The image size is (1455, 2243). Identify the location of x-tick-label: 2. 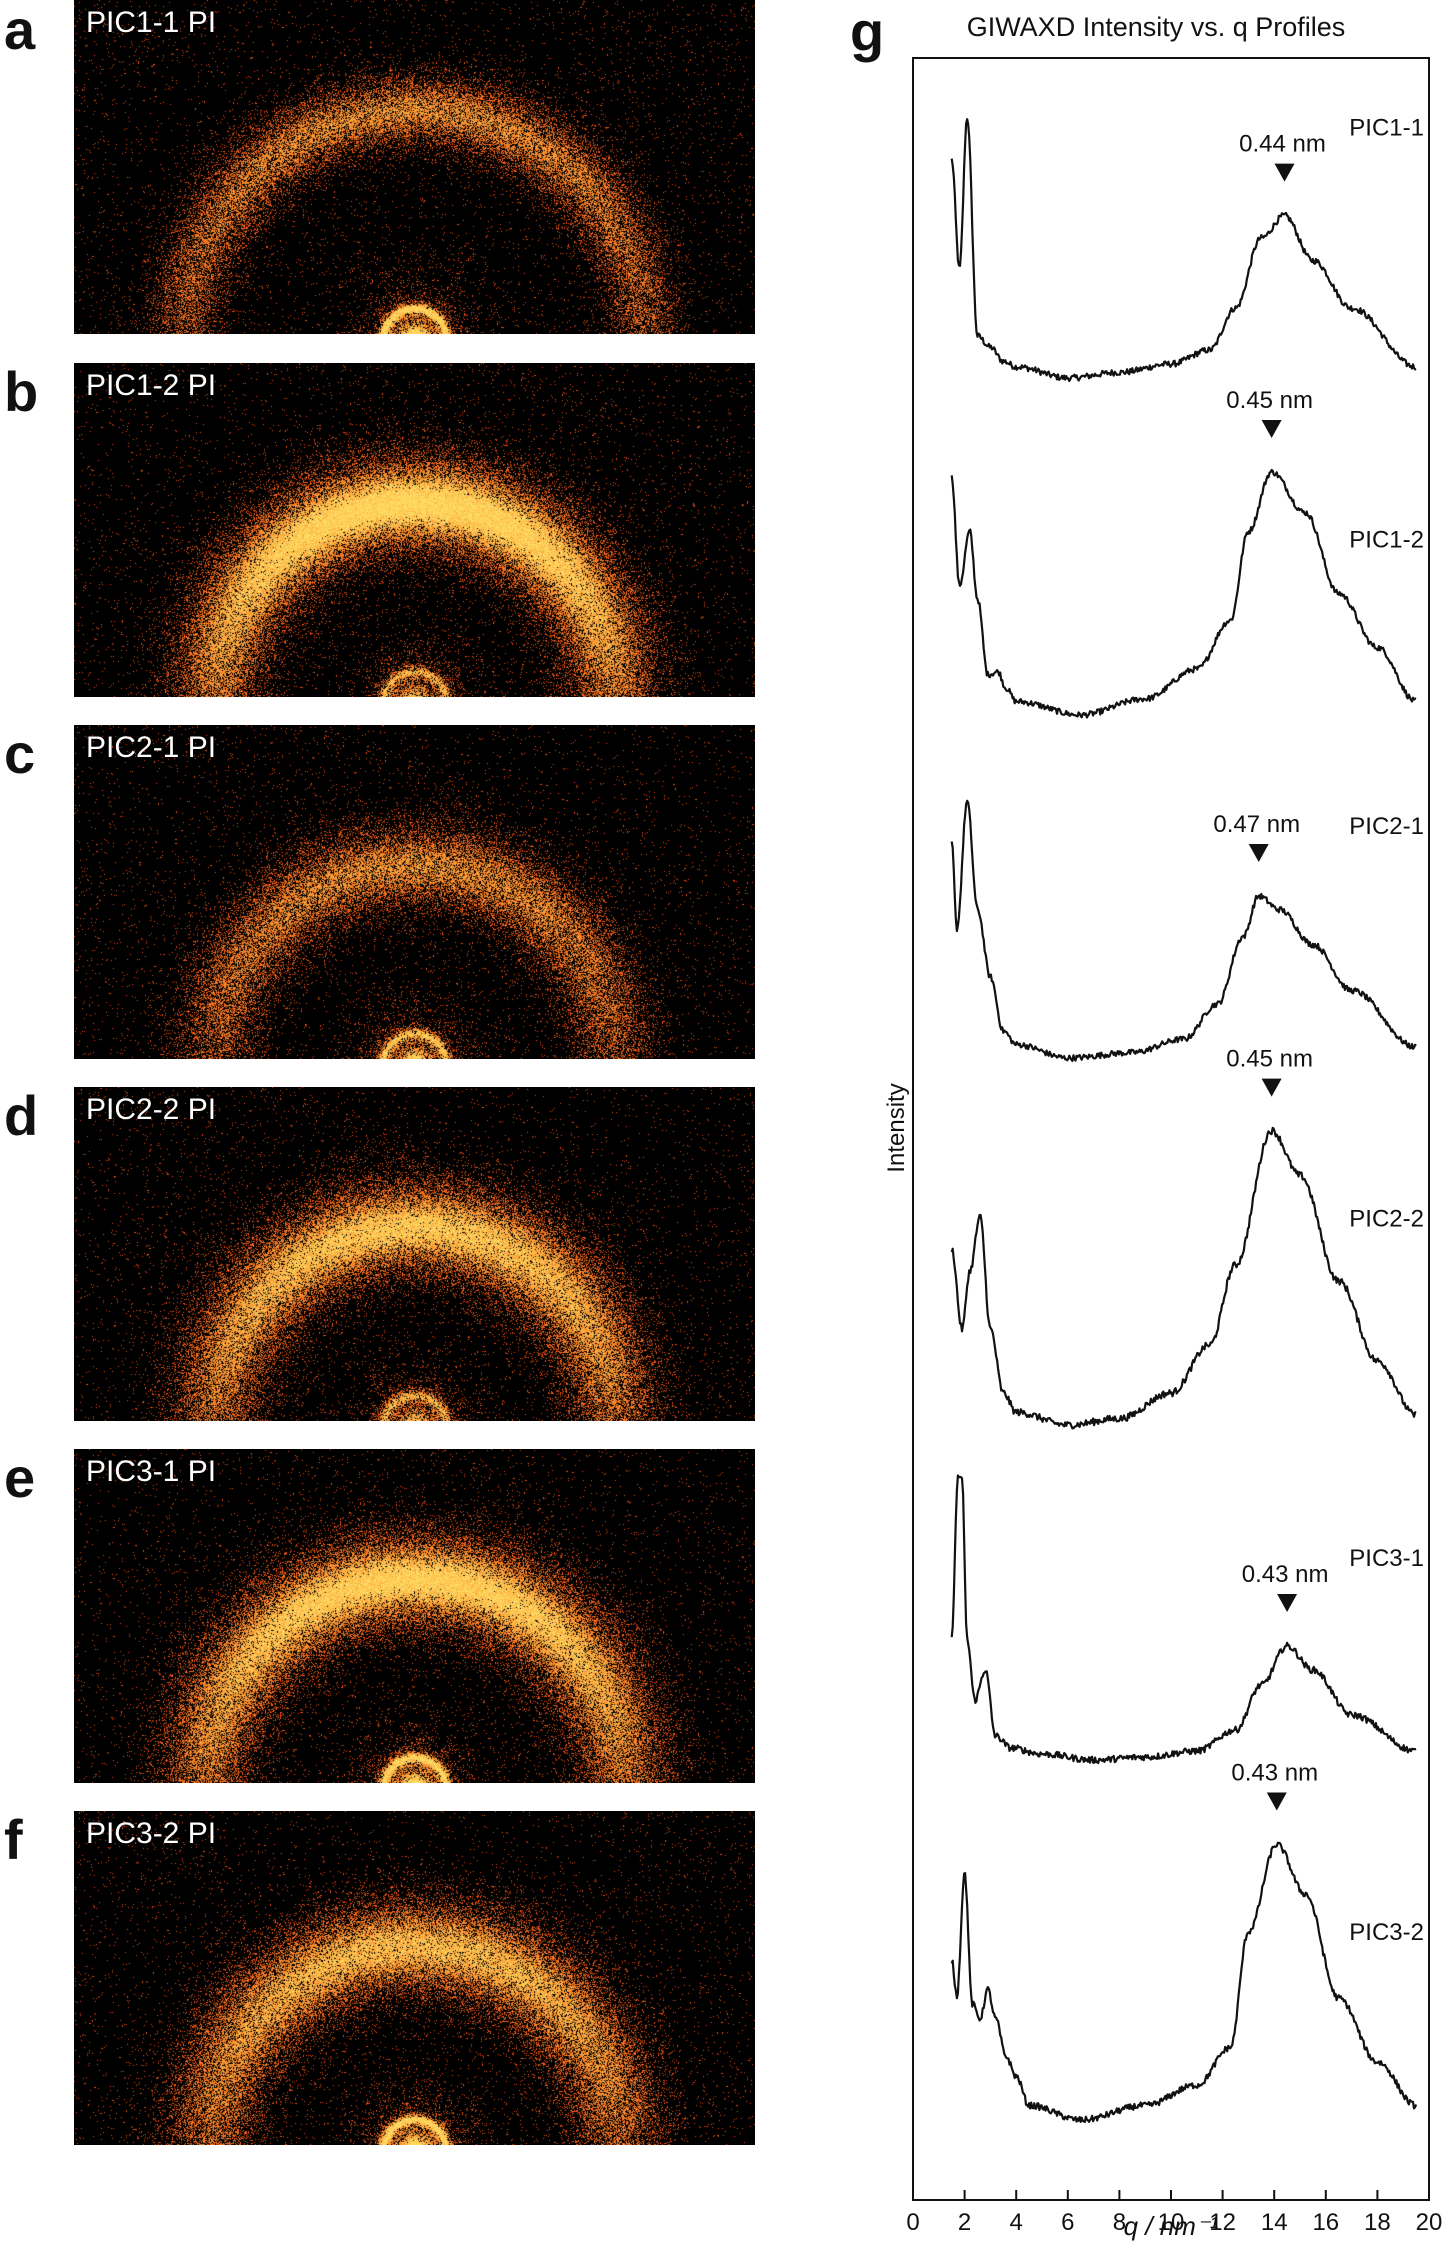
(964, 2222).